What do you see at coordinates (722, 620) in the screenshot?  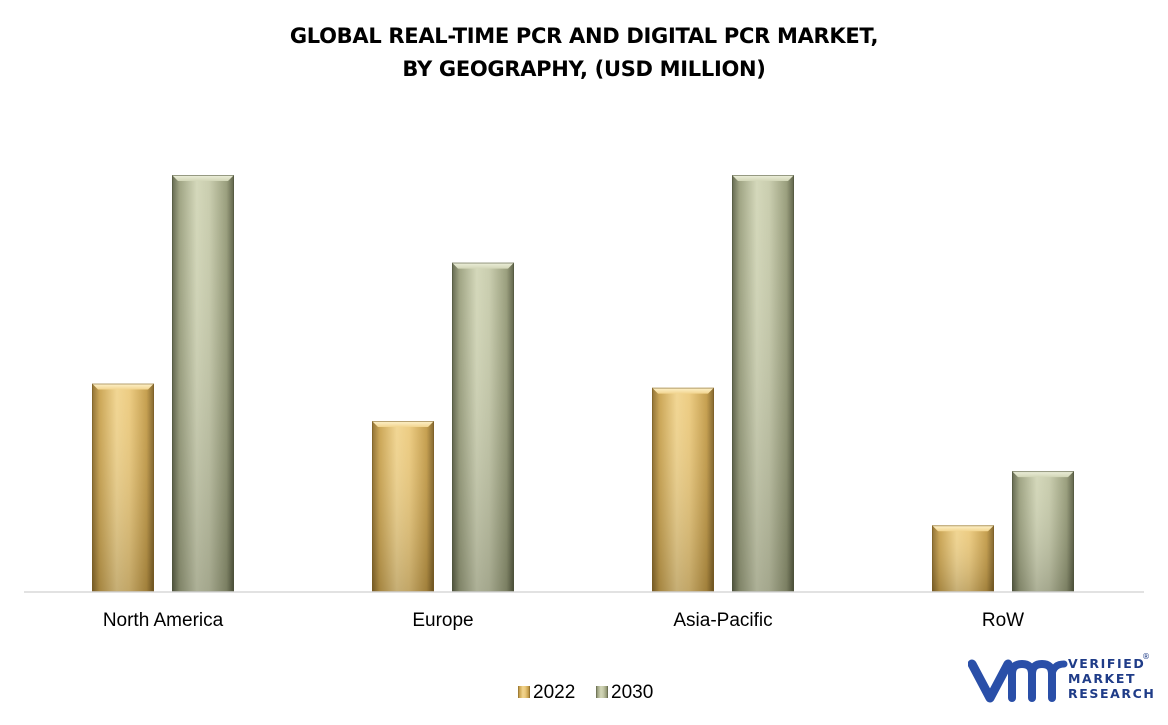 I see `x-tick-label-asia-pacific: Asia-Pacific` at bounding box center [722, 620].